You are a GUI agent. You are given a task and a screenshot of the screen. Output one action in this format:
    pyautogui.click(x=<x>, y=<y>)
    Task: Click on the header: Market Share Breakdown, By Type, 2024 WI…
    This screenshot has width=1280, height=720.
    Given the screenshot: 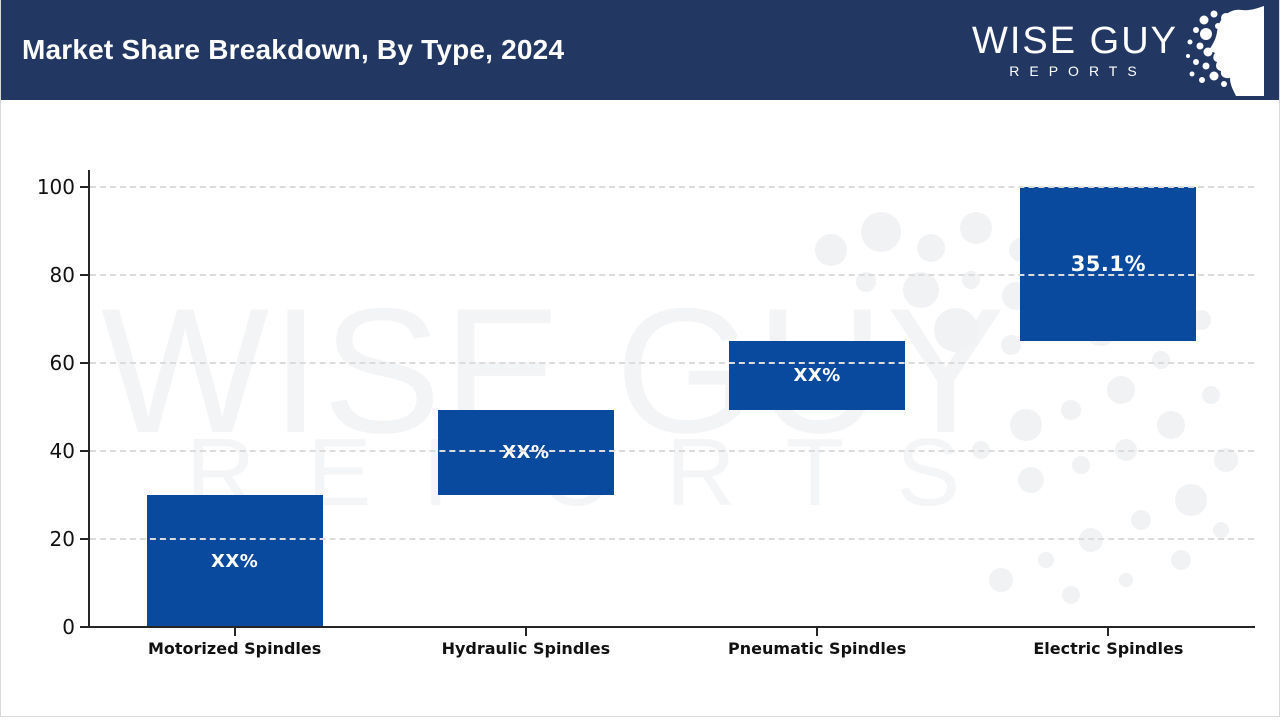 What is the action you would take?
    pyautogui.click(x=640, y=50)
    